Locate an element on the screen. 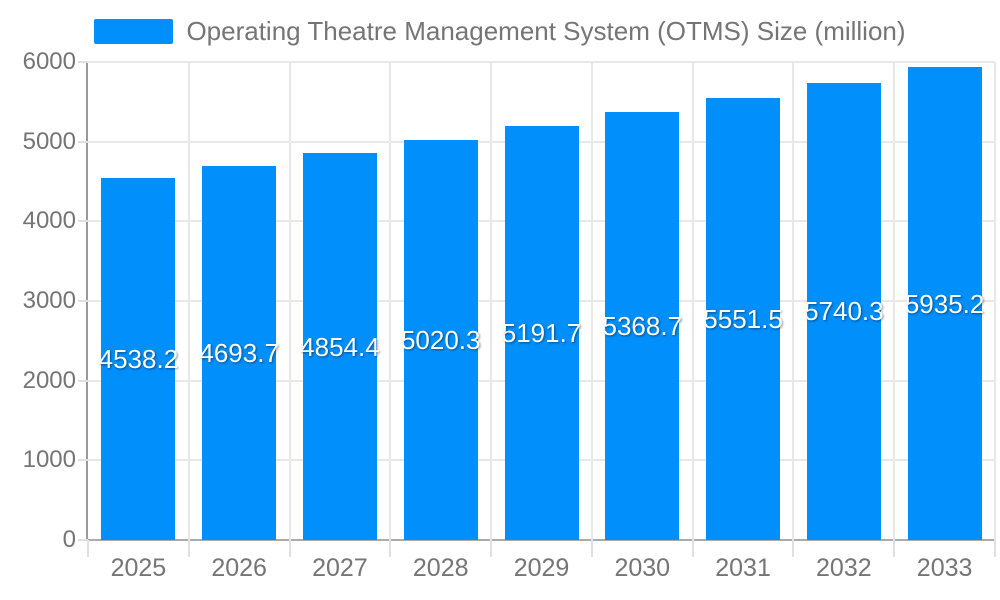 The image size is (1000, 600). x-axis-tick-label: 2033 is located at coordinates (944, 568).